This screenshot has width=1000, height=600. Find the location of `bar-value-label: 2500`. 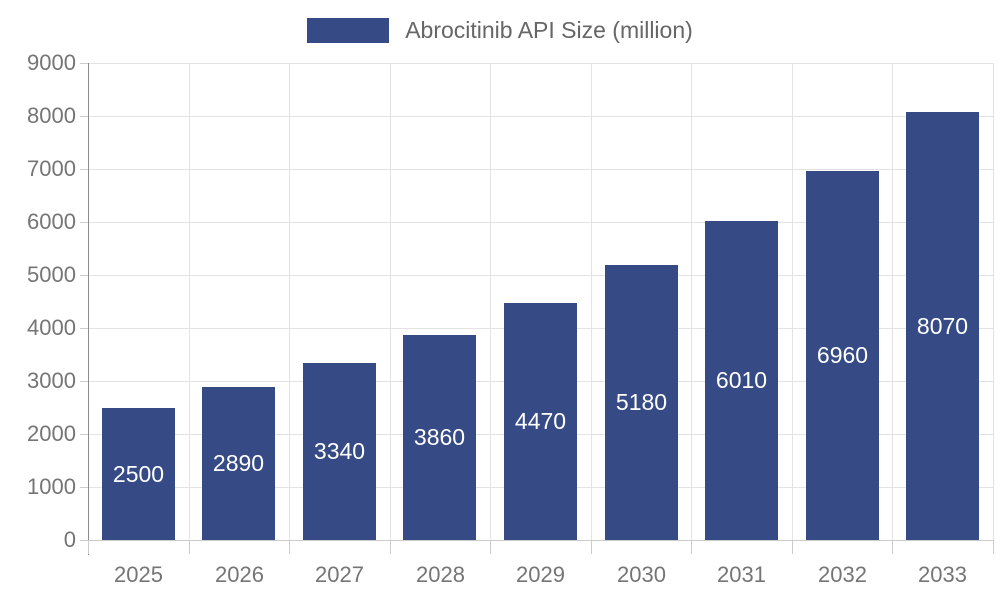

bar-value-label: 2500 is located at coordinates (138, 474).